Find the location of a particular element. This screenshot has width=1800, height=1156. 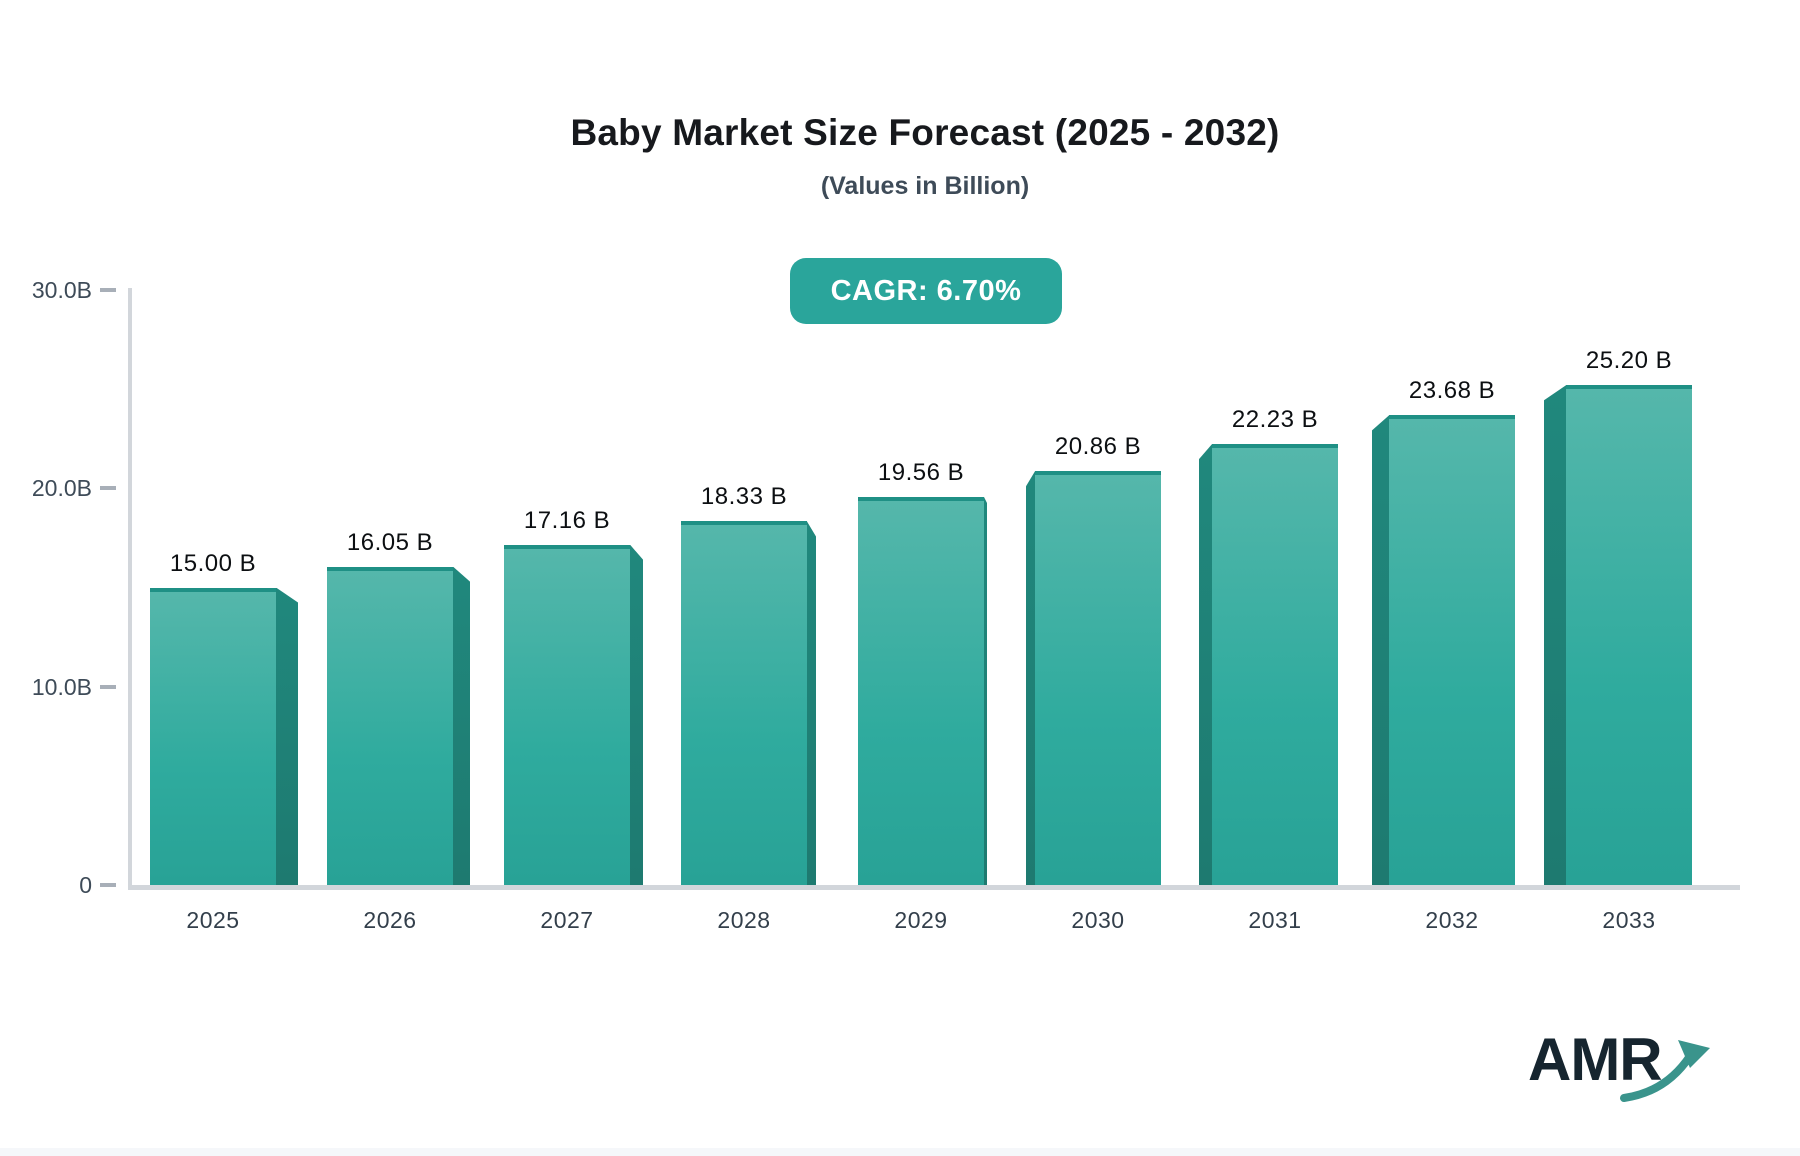

x-tick-label: 2026 is located at coordinates (390, 920).